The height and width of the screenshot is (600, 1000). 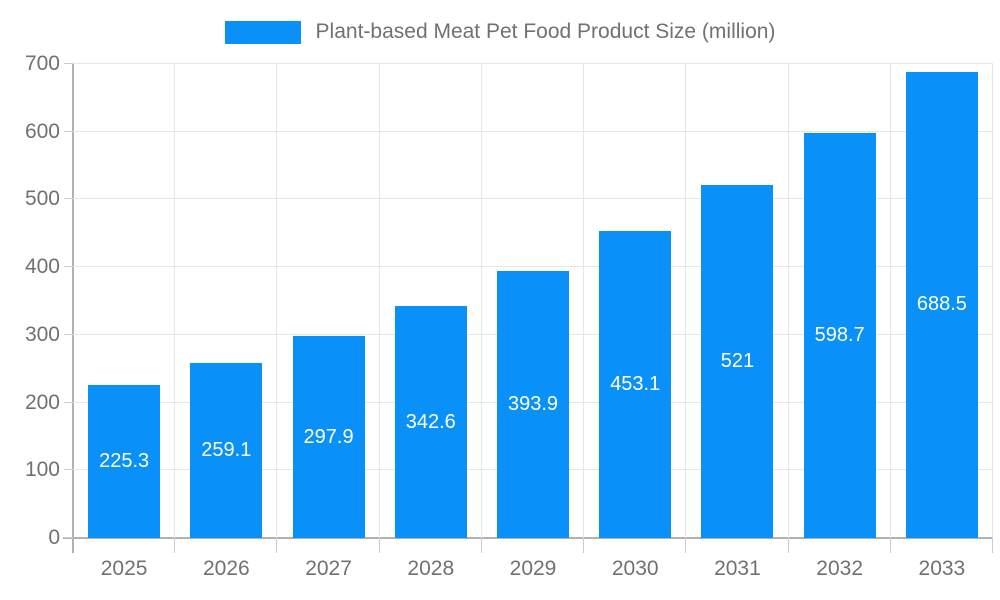 What do you see at coordinates (73, 308) in the screenshot?
I see `y-axis-line` at bounding box center [73, 308].